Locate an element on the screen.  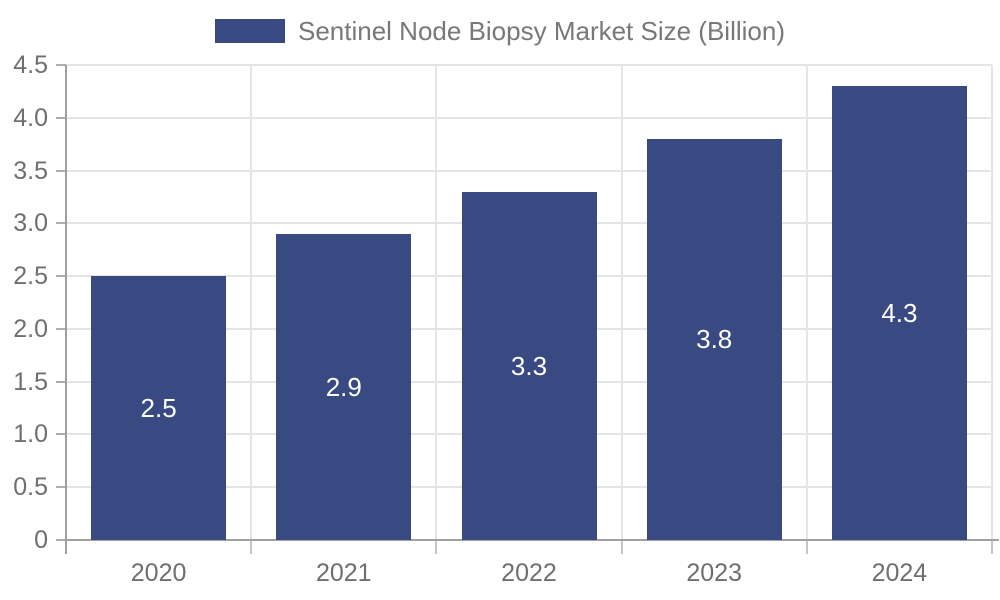
bar-value-label: 4.3 is located at coordinates (899, 313).